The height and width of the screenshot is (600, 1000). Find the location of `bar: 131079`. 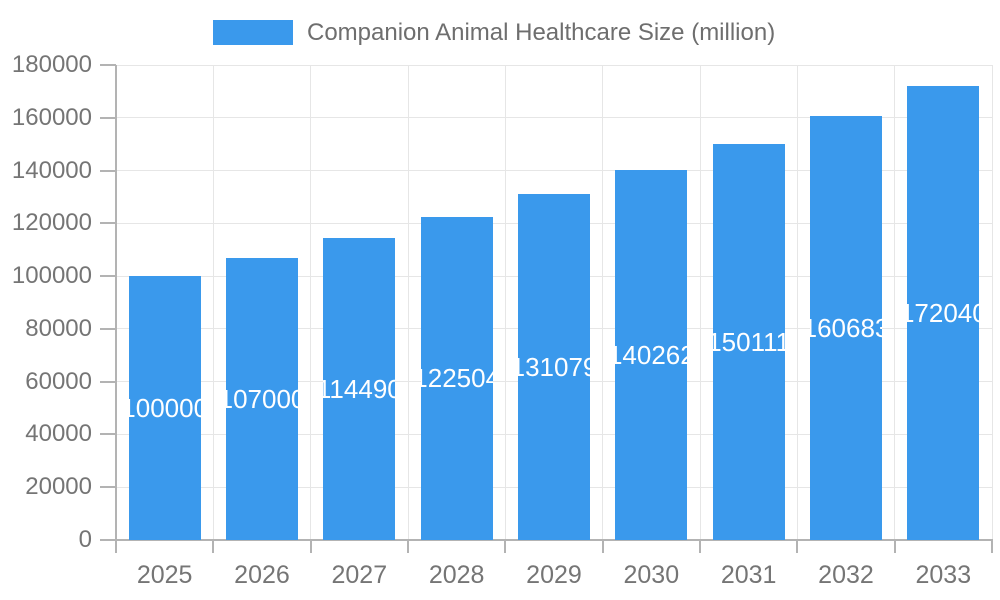

bar: 131079 is located at coordinates (554, 367).